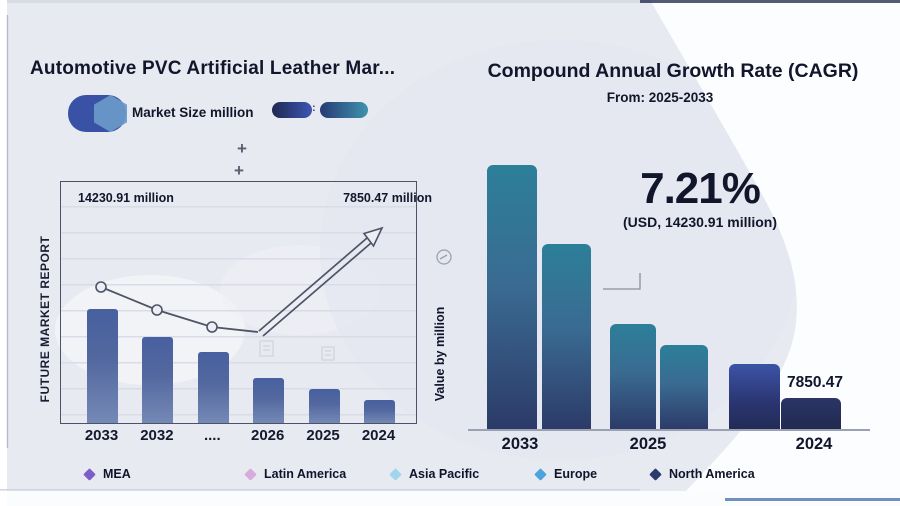 The image size is (900, 506). What do you see at coordinates (117, 474) in the screenshot?
I see `legend-label: MEA` at bounding box center [117, 474].